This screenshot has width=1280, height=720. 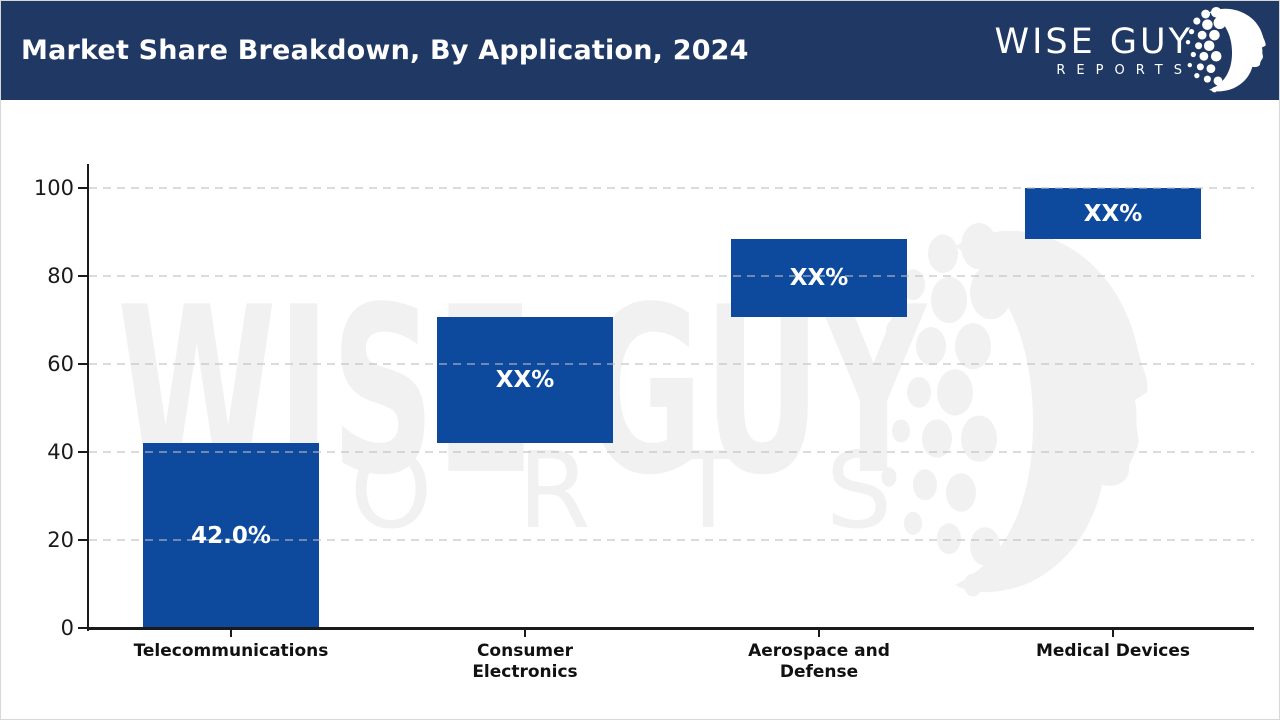 What do you see at coordinates (231, 651) in the screenshot?
I see `category-label: Telecommunications` at bounding box center [231, 651].